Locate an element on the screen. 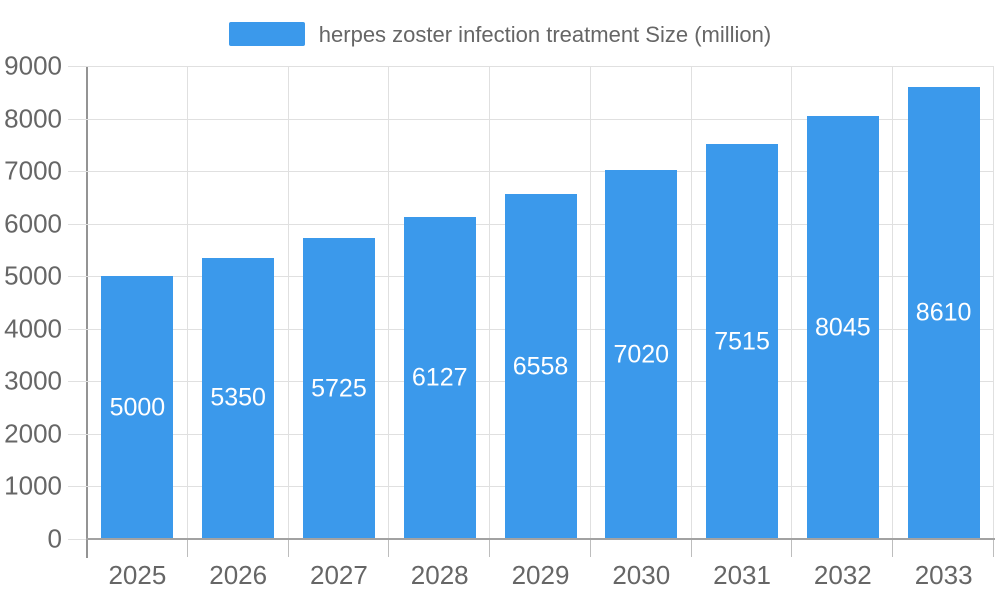  x-tick-label-2025: 2025 is located at coordinates (137, 575).